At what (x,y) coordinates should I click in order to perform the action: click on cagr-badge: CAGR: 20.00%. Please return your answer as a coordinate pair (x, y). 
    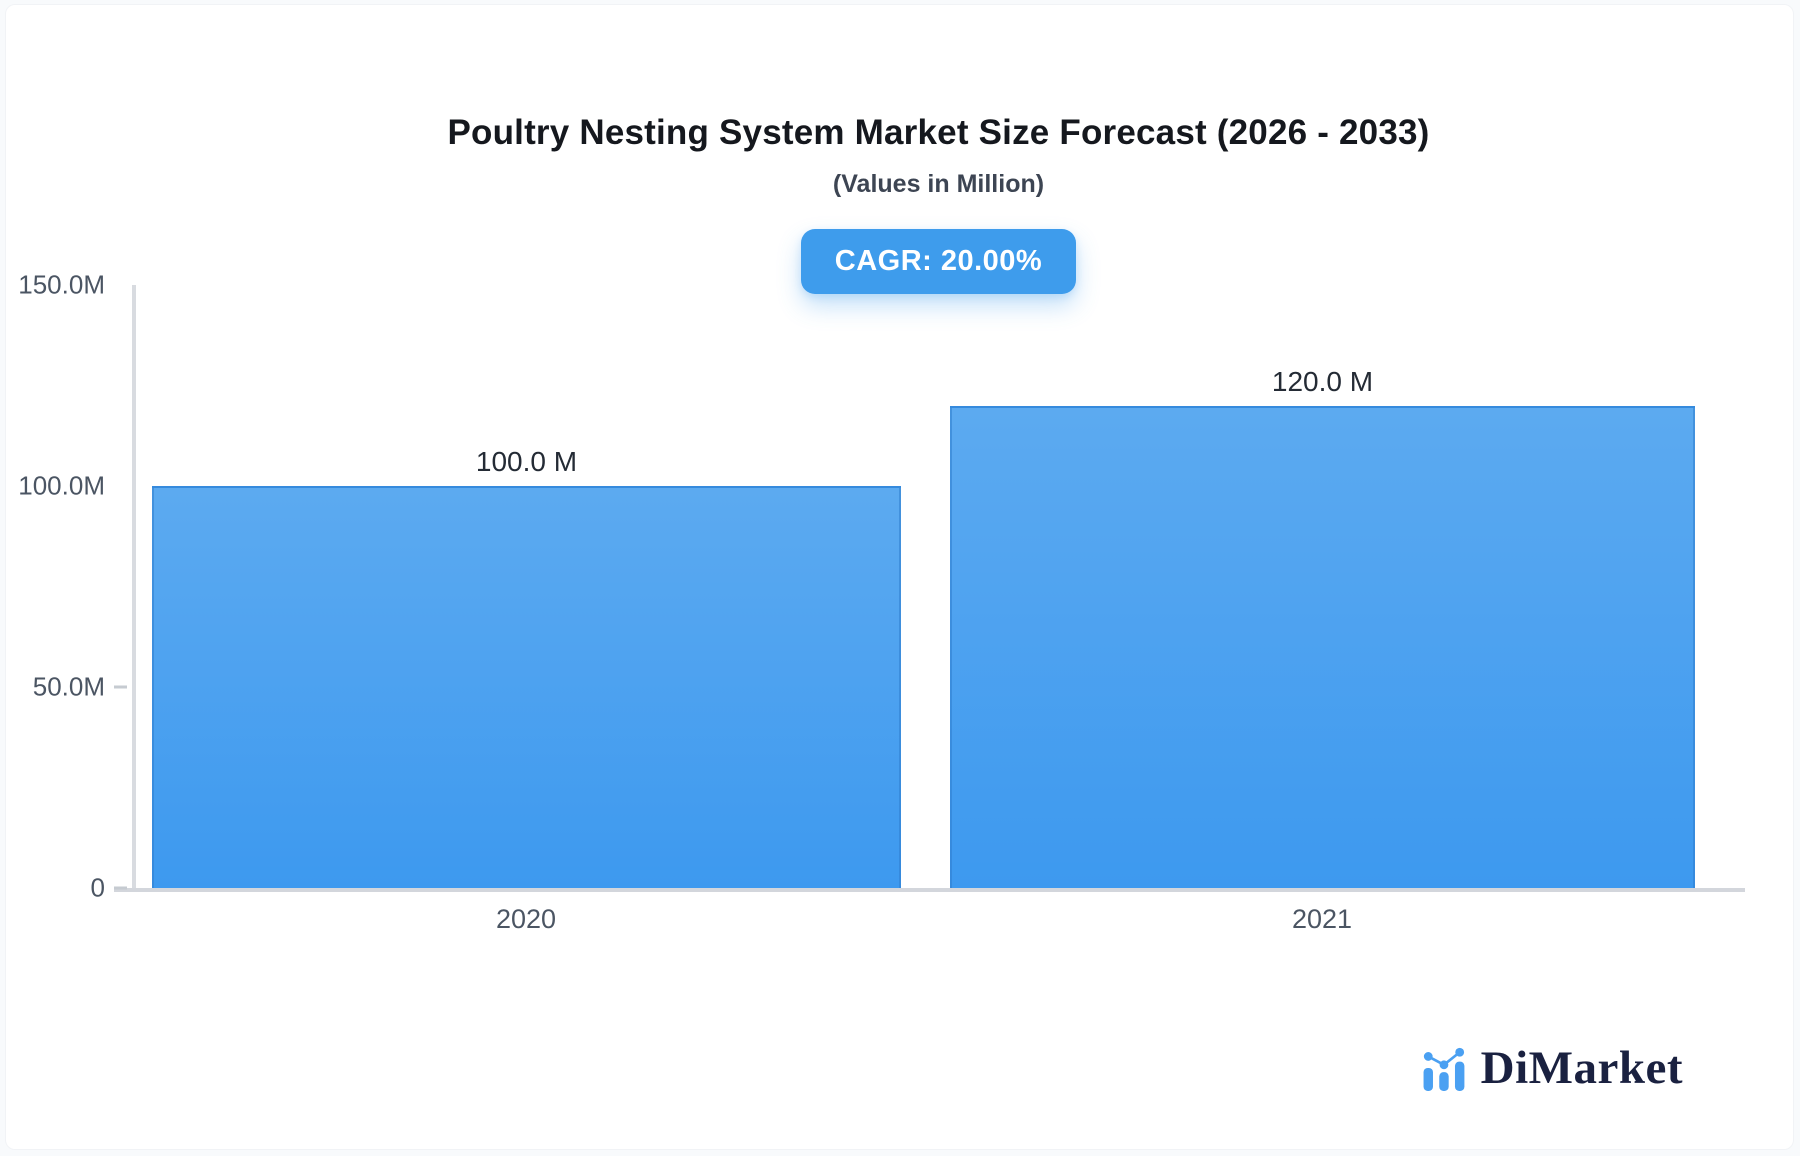
    Looking at the image, I should click on (938, 261).